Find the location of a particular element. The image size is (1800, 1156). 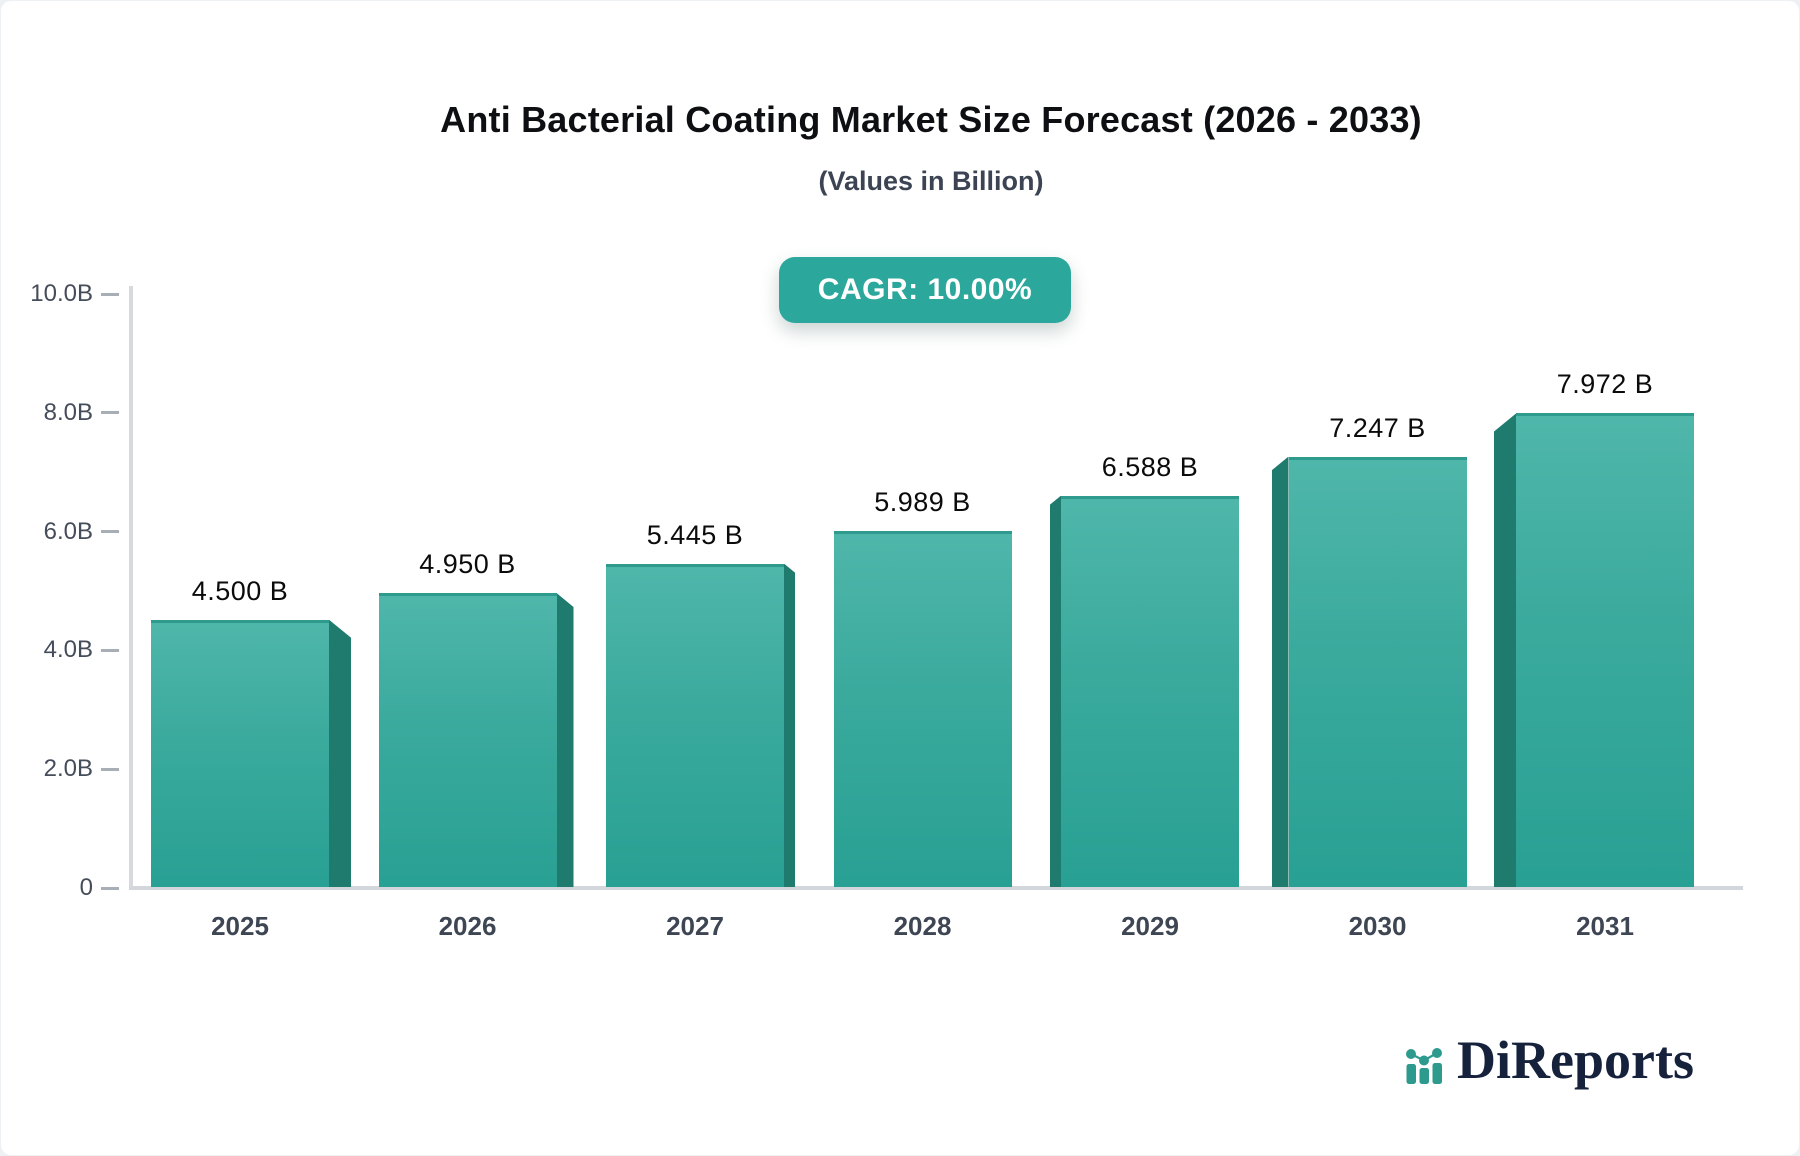

y-tick-label: 8.0B is located at coordinates (68, 412).